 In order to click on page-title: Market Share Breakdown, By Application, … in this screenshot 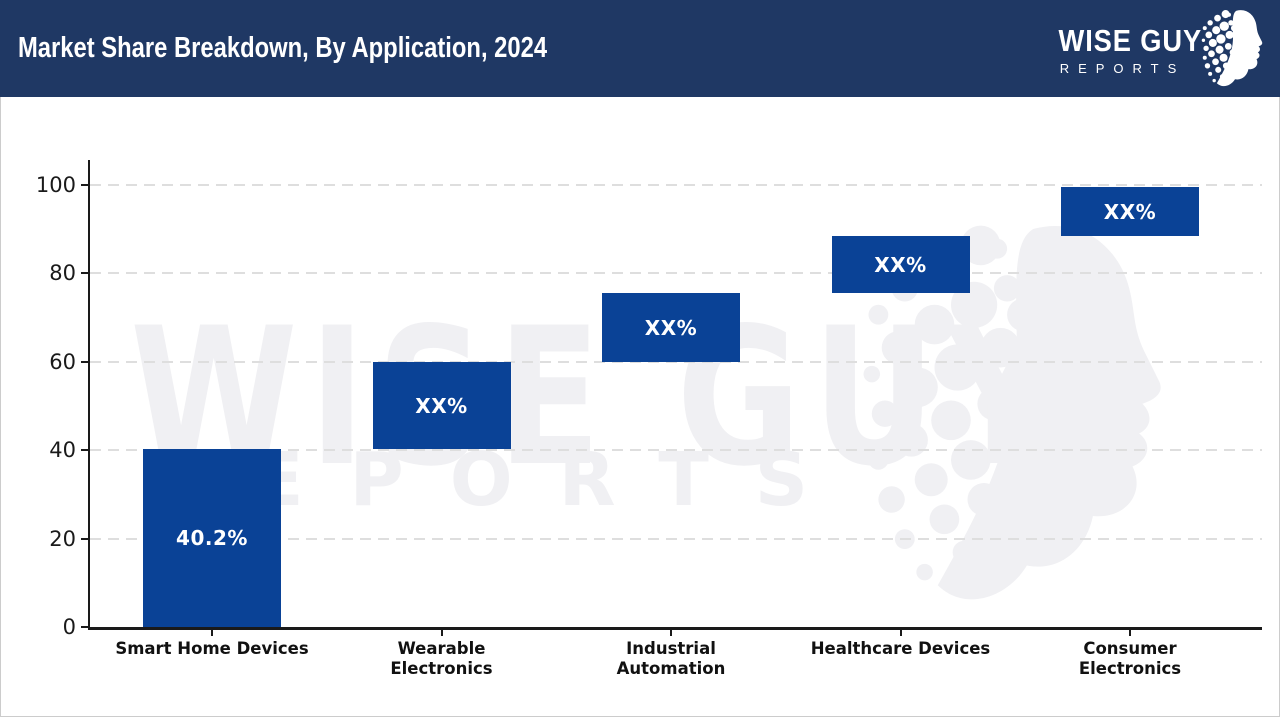, I will do `click(283, 48)`.